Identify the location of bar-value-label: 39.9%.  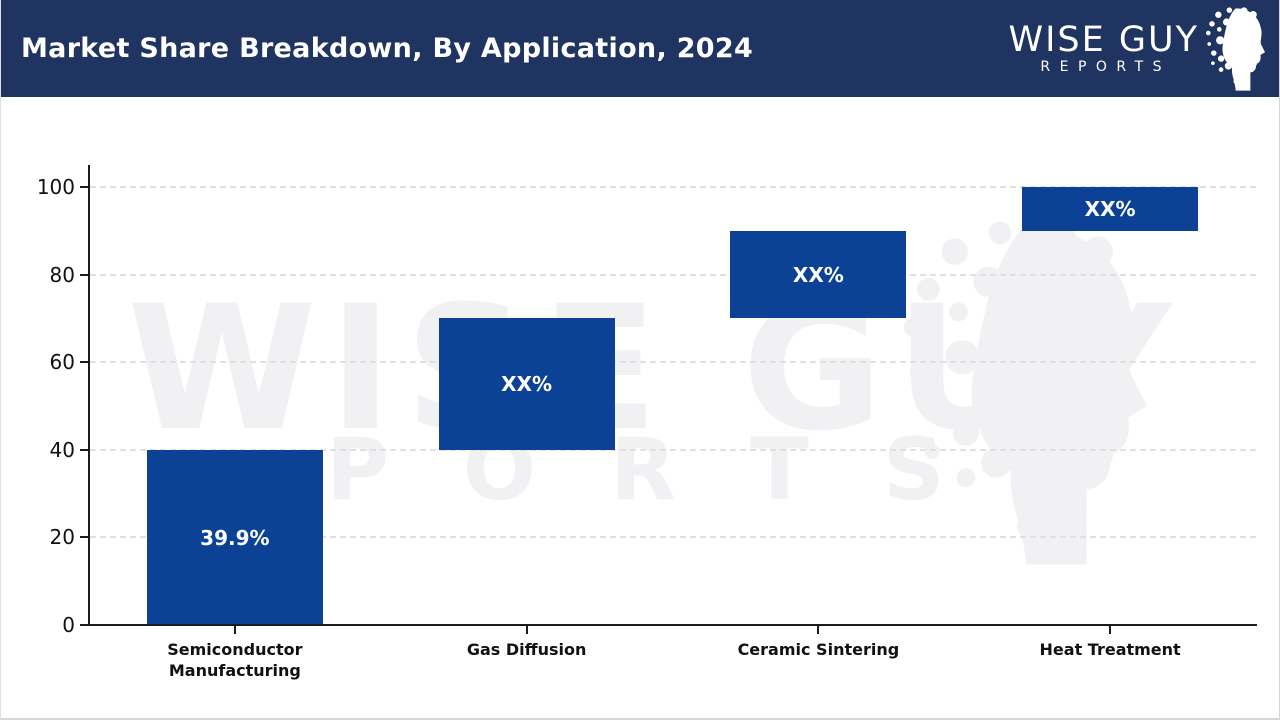
(235, 537).